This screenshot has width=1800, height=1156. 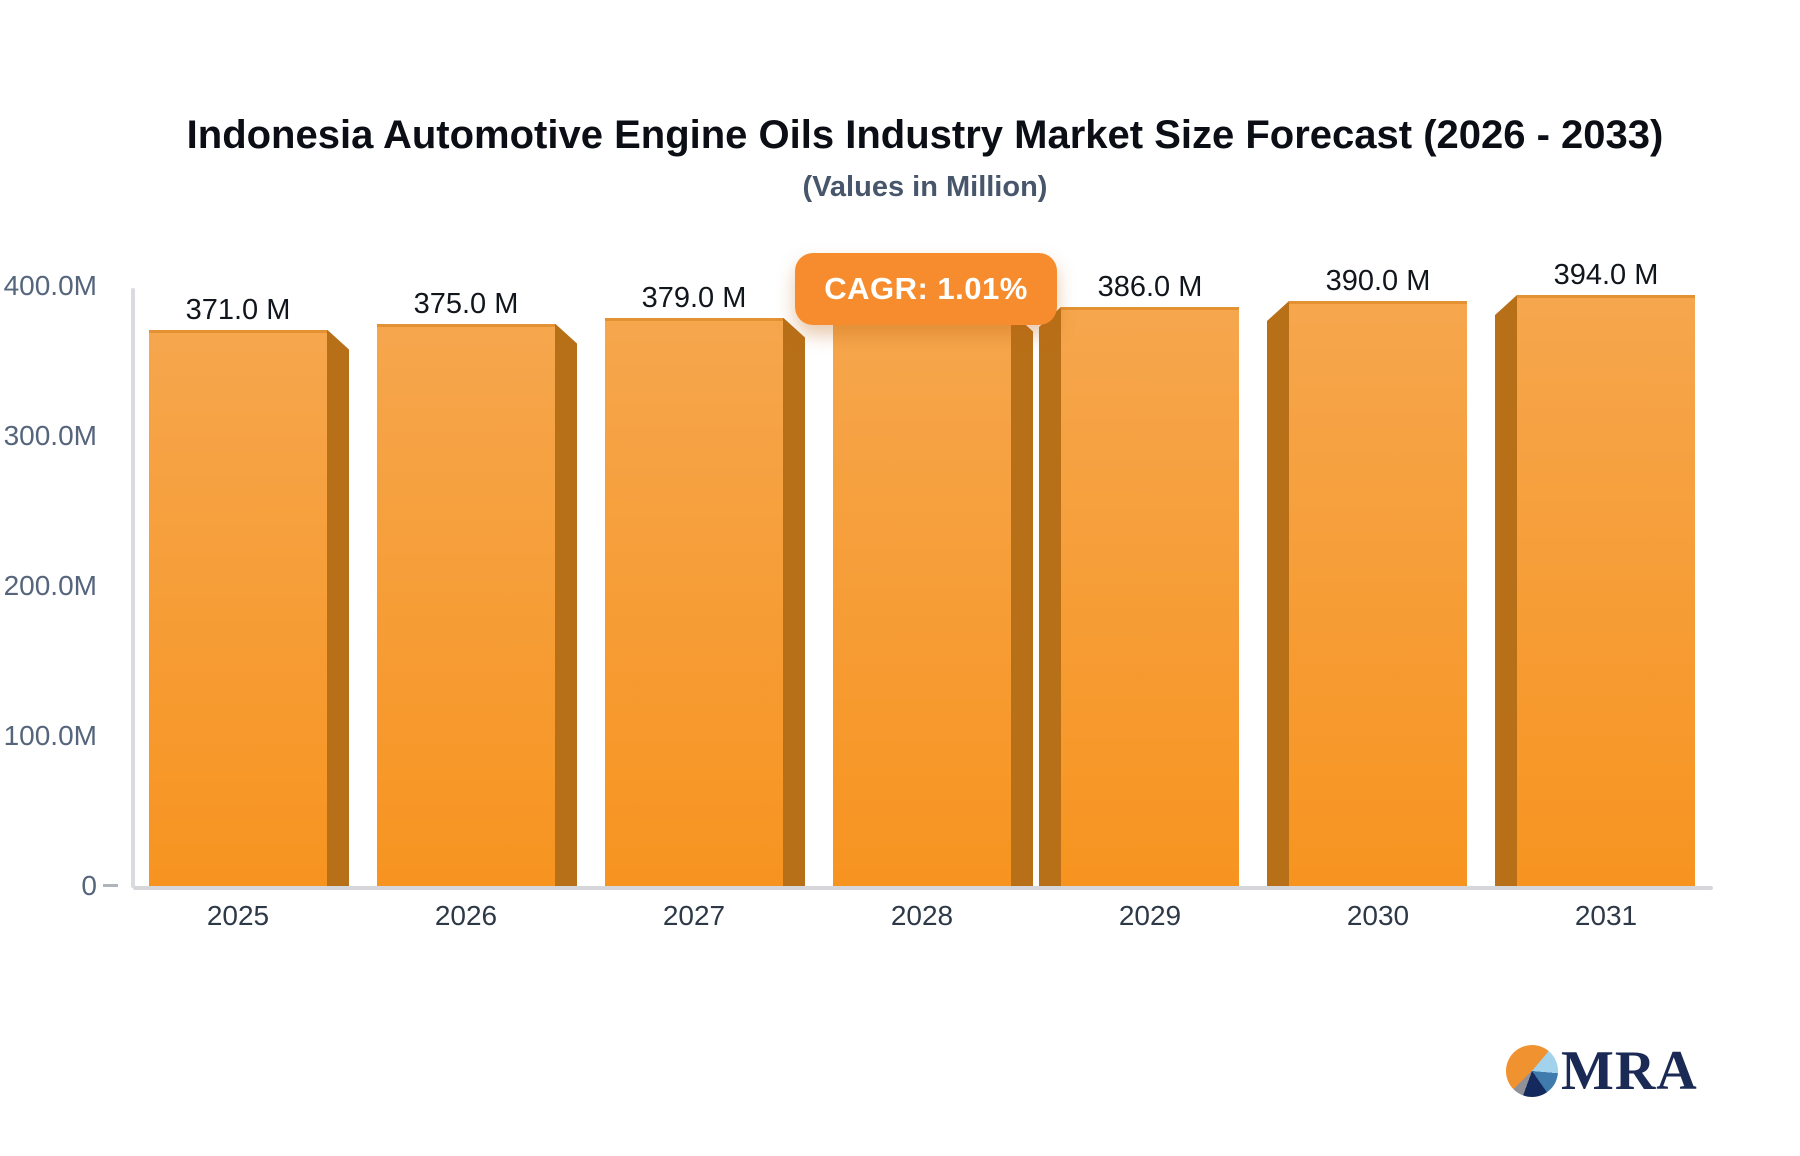 What do you see at coordinates (466, 604) in the screenshot?
I see `bar-2026` at bounding box center [466, 604].